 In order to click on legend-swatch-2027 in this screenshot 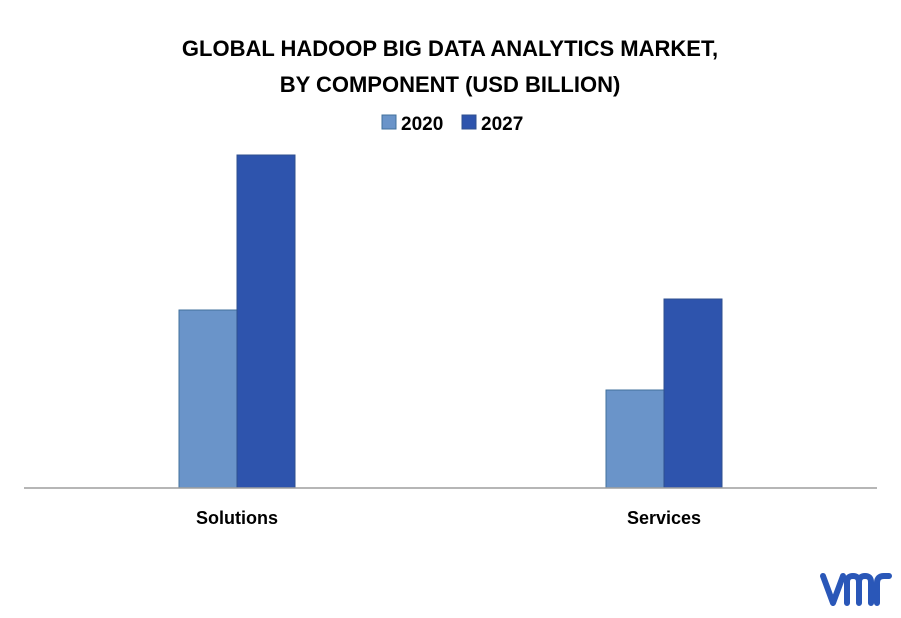, I will do `click(469, 122)`.